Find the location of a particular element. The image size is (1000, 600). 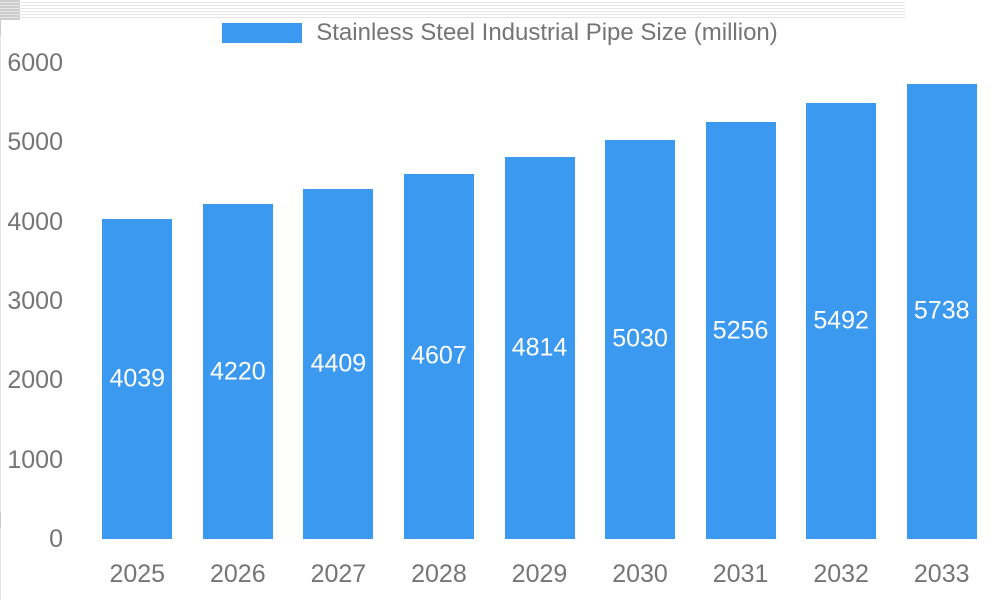

bar-value-label: 5492 is located at coordinates (841, 320).